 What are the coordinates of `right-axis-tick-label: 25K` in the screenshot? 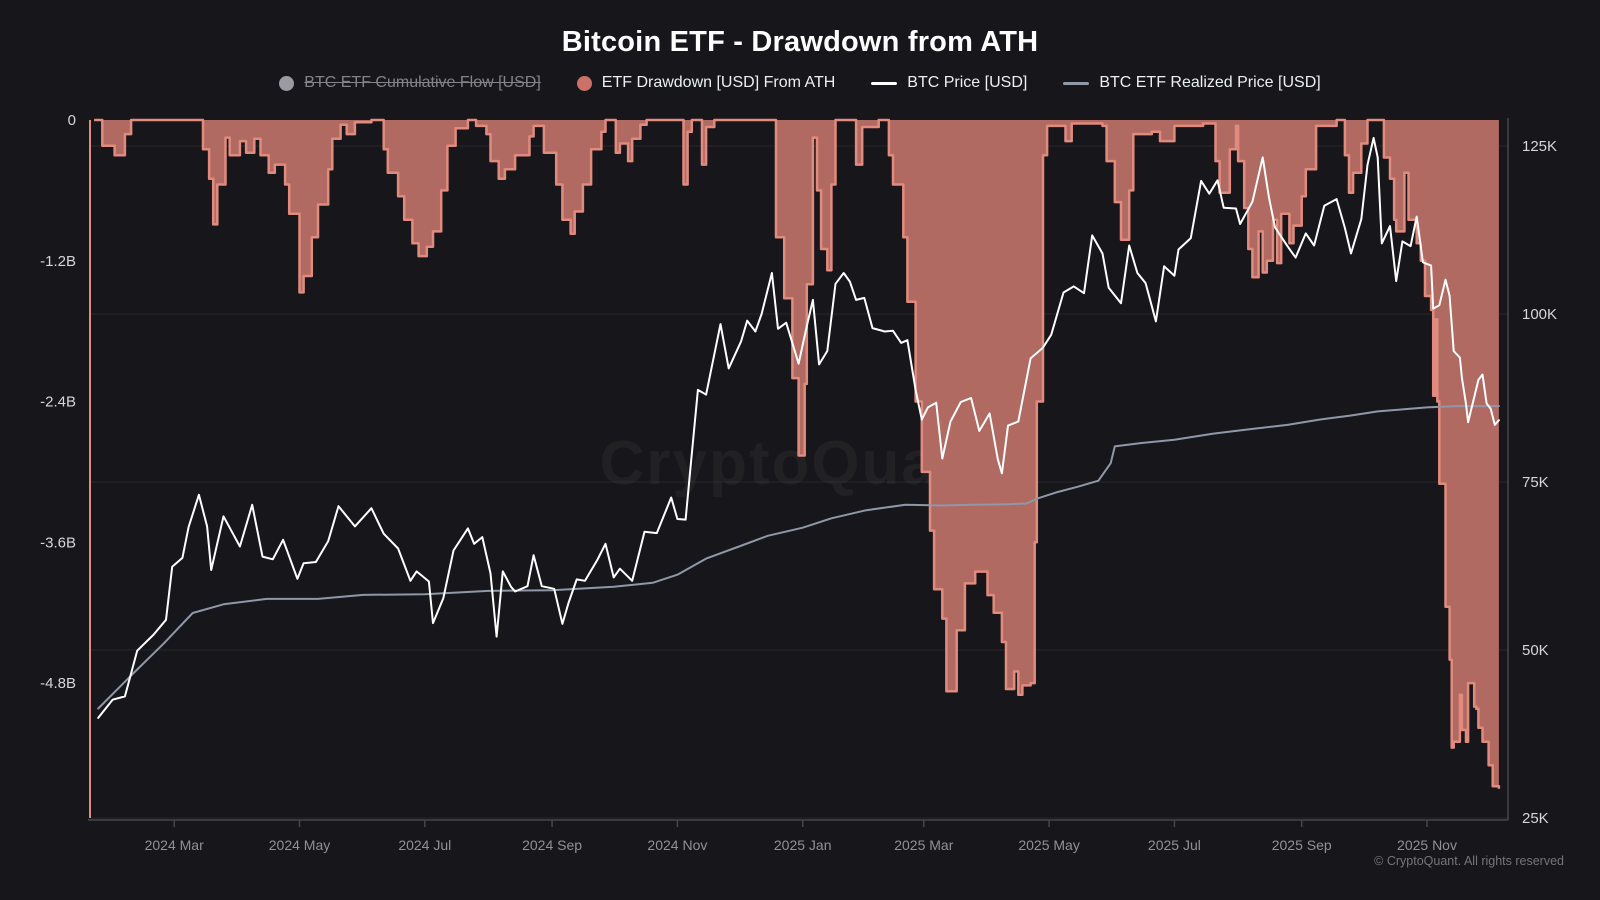 It's located at (1535, 818).